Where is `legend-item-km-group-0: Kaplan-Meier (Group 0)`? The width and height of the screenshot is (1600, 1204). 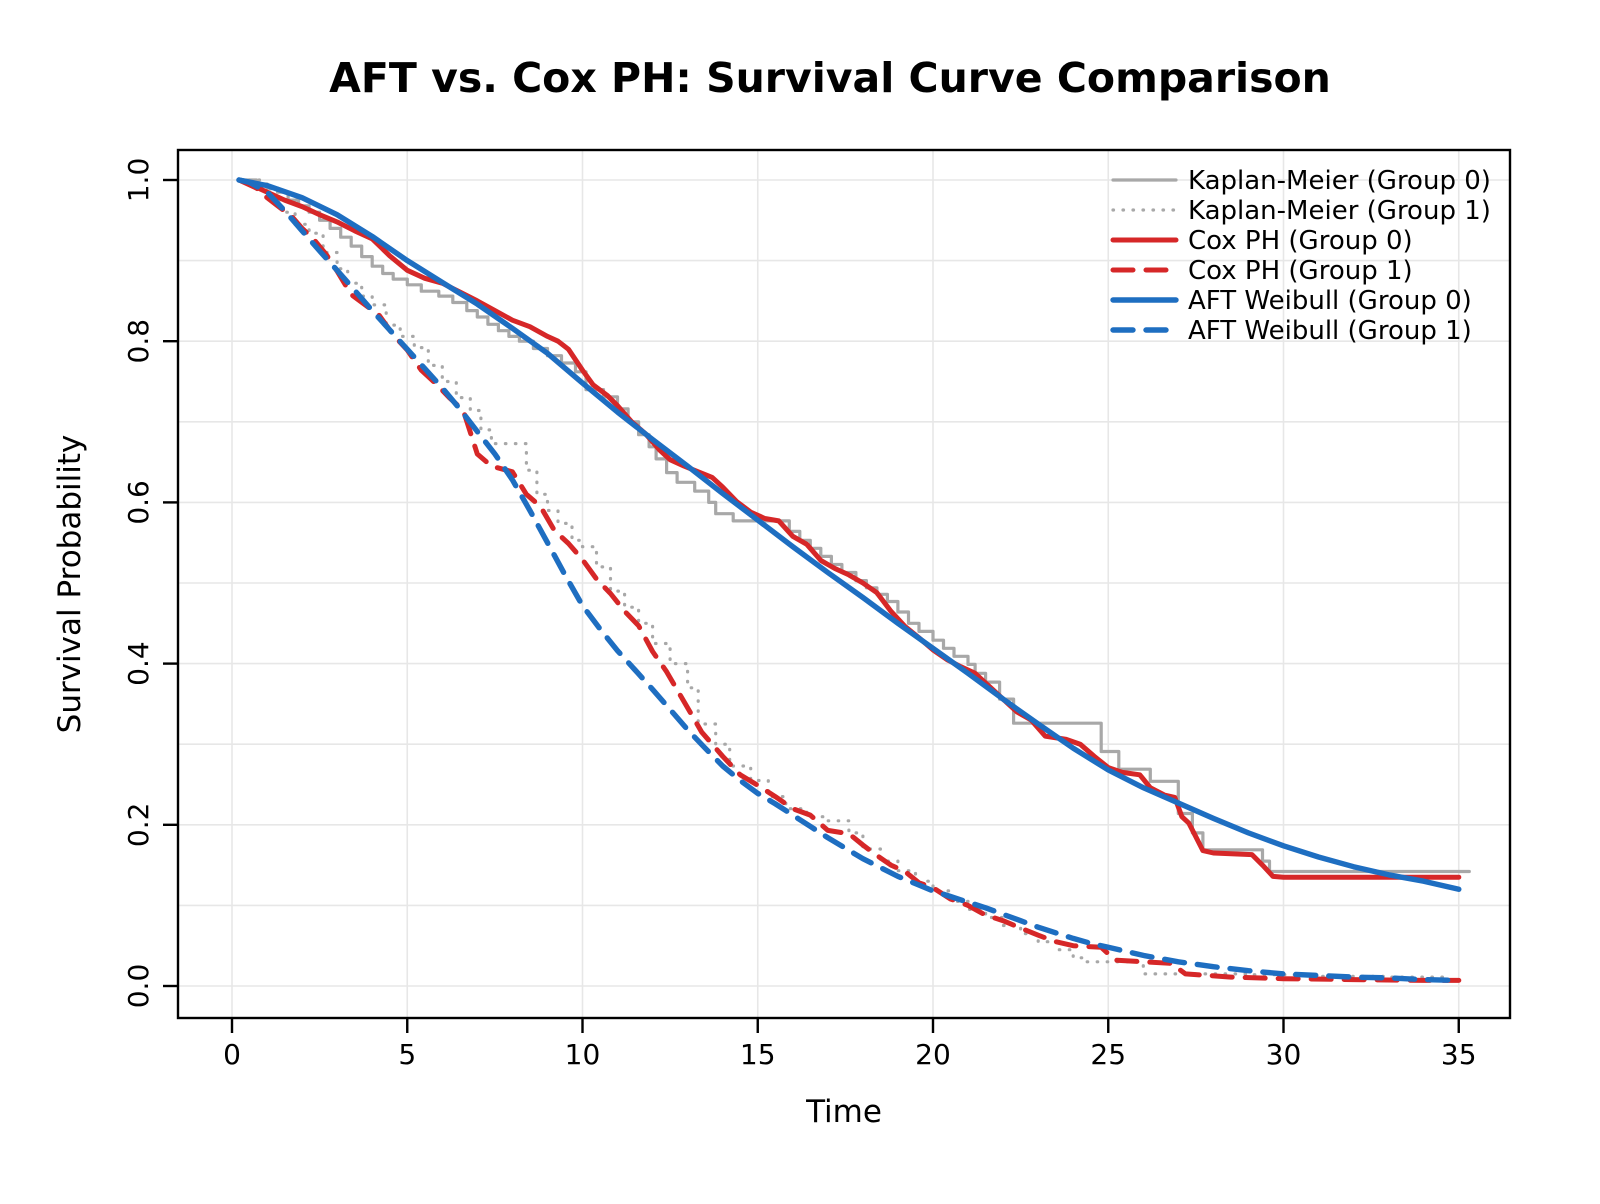
legend-item-km-group-0: Kaplan-Meier (Group 0) is located at coordinates (1301, 181).